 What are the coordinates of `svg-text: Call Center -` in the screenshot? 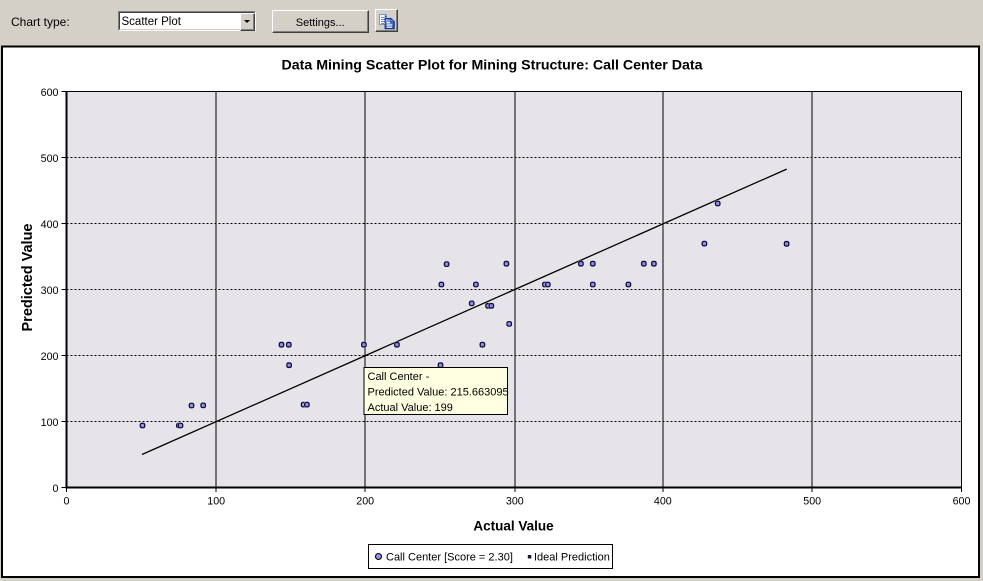 It's located at (399, 377).